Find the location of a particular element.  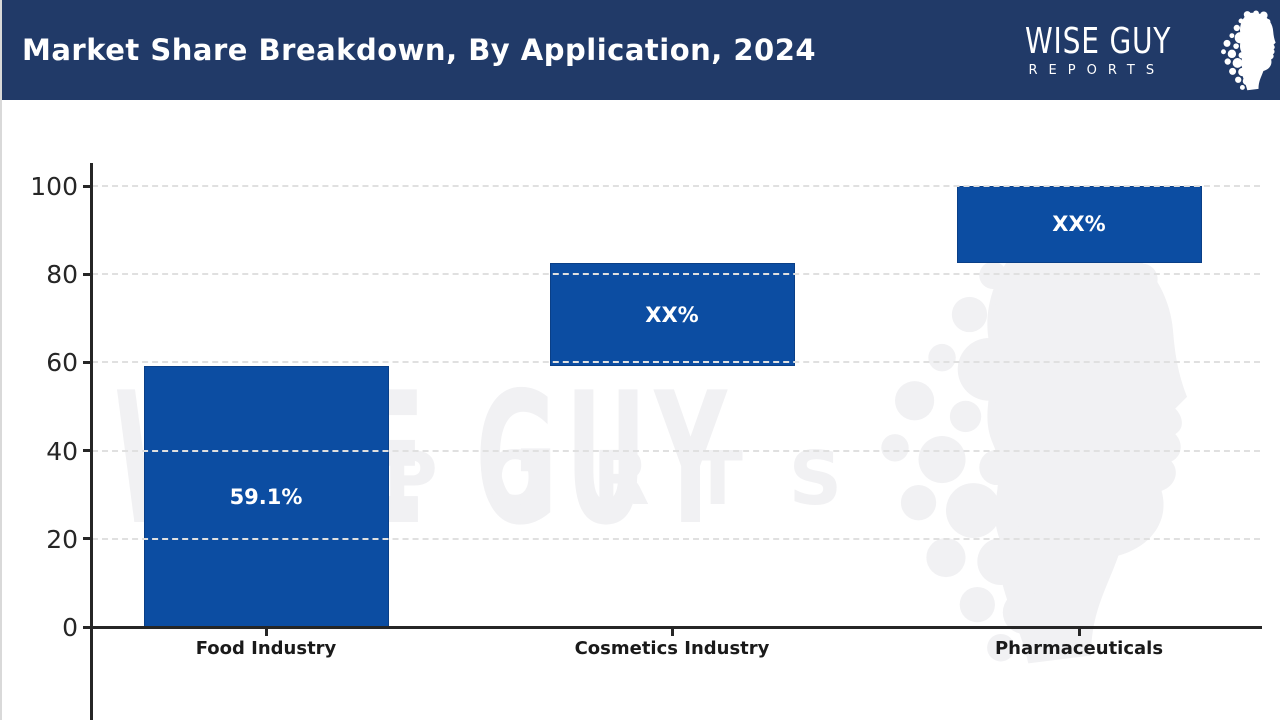

y-tick-label: 60 is located at coordinates (62, 363).